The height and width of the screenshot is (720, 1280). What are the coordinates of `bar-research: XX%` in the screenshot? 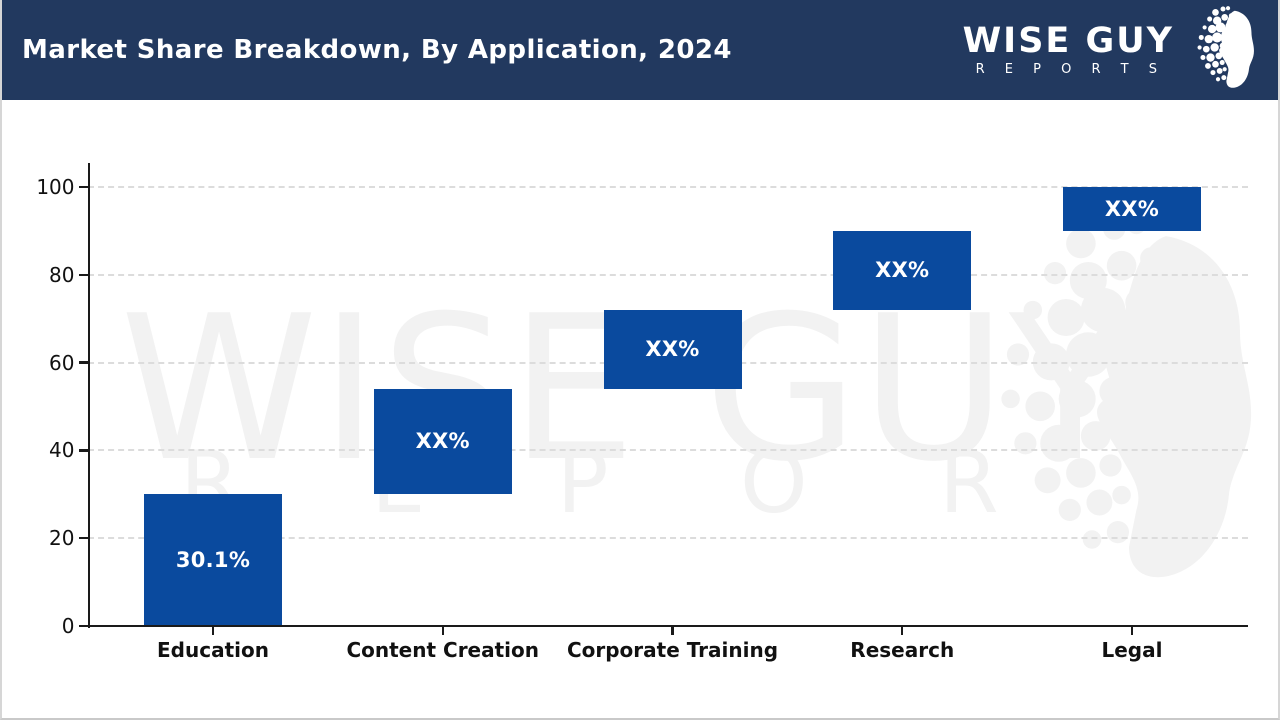 It's located at (902, 270).